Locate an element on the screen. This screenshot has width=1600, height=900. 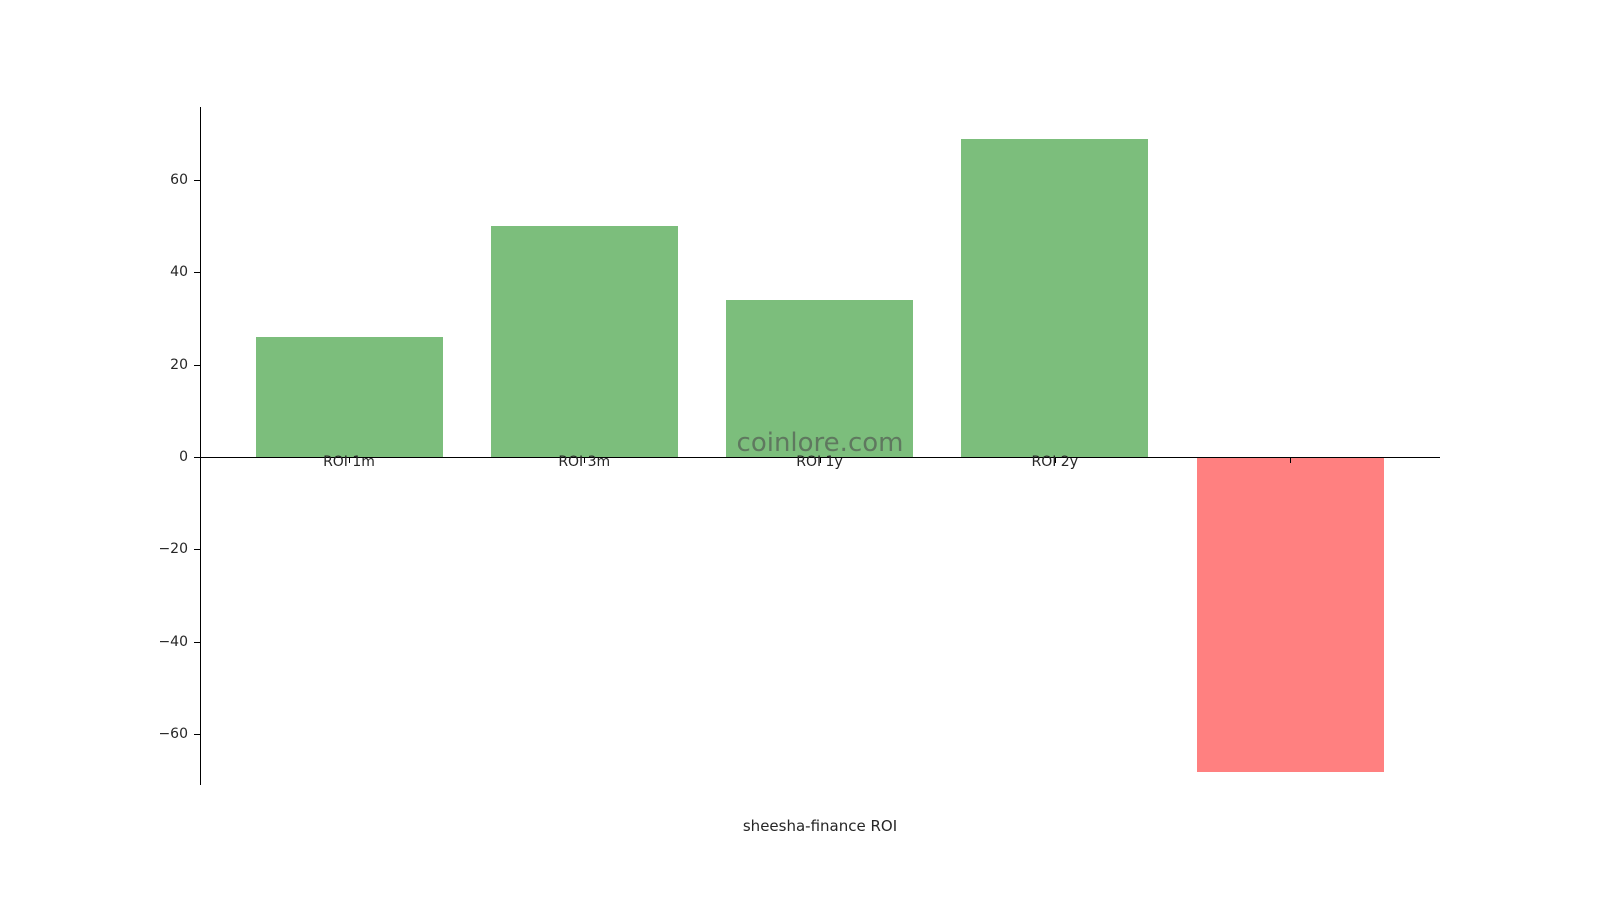
x-tick-label: ROI 1m is located at coordinates (349, 462).